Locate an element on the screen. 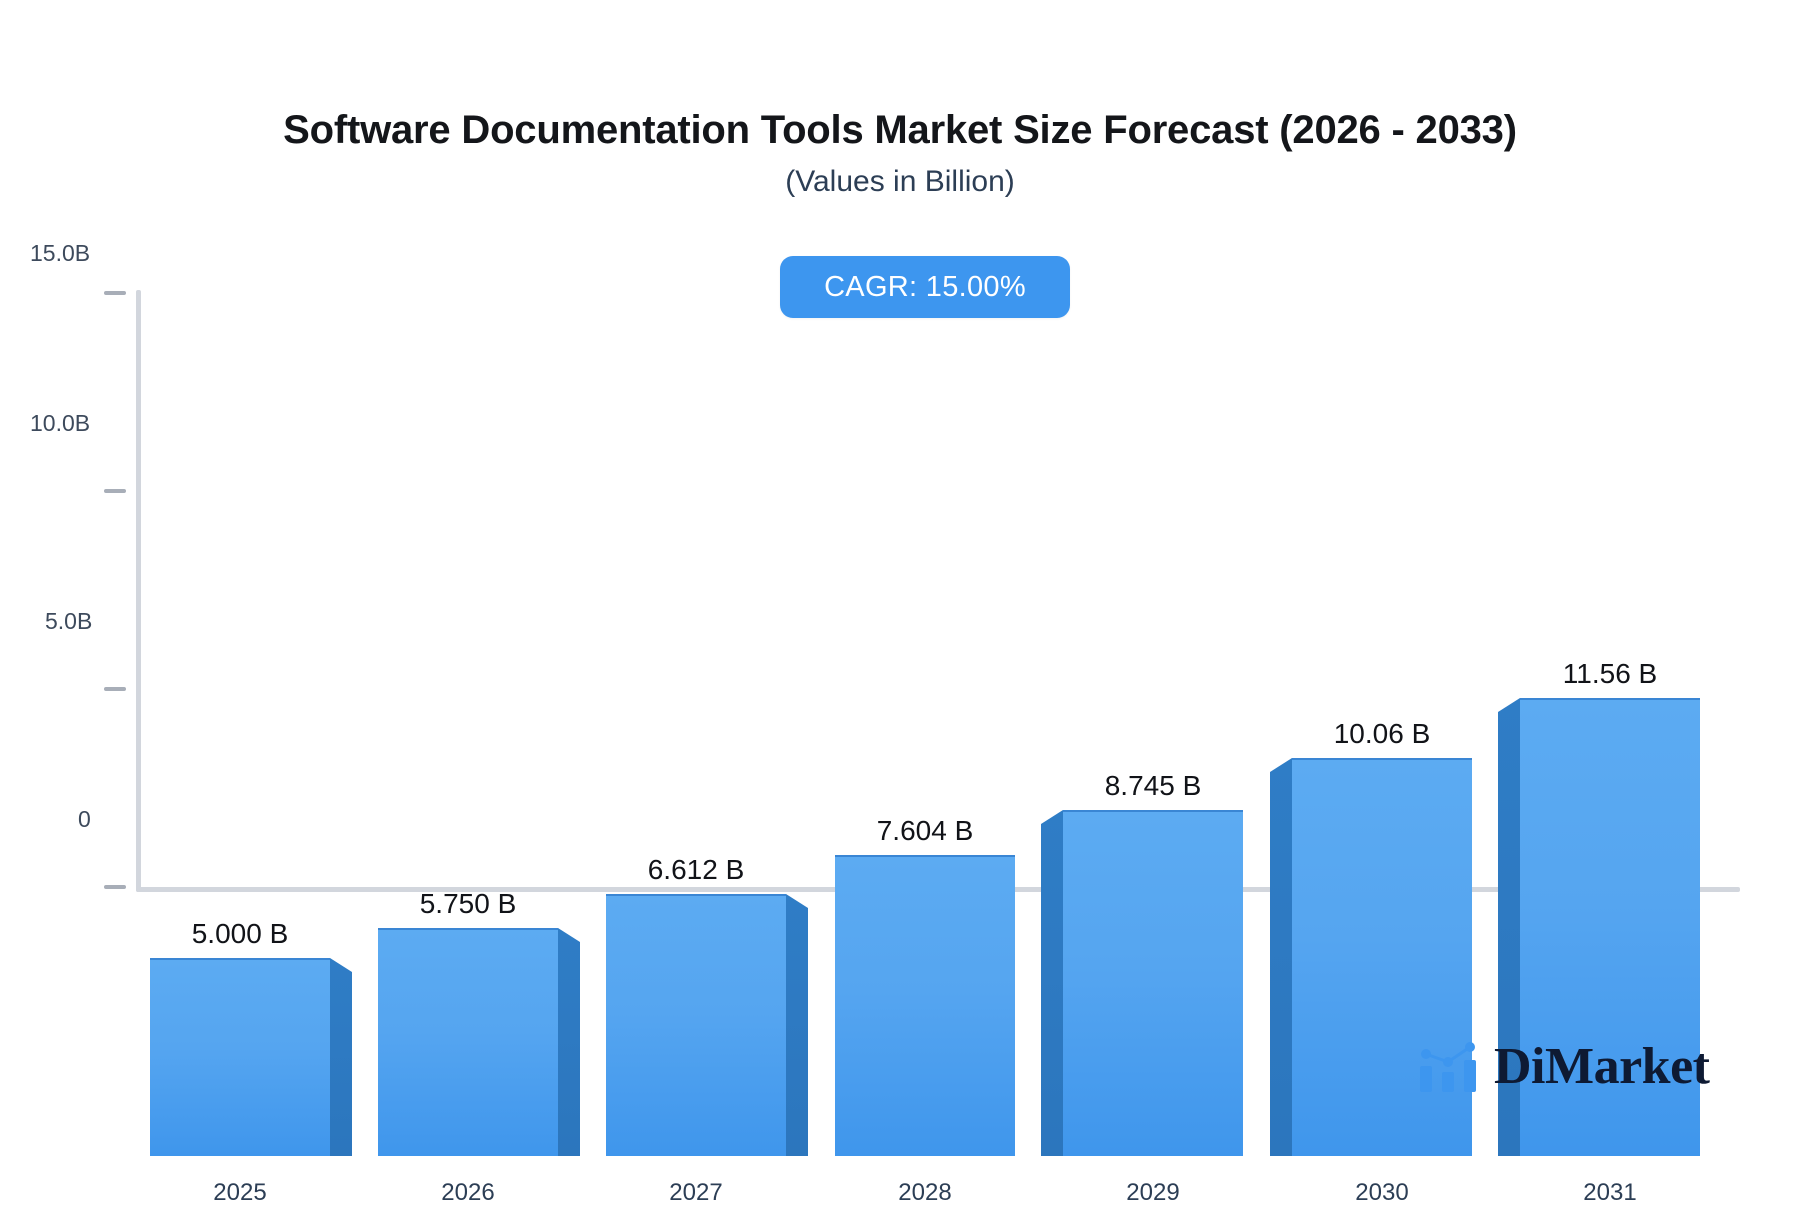 Image resolution: width=1800 pixels, height=1207 pixels. bar-value-label: 6.612 B is located at coordinates (696, 869).